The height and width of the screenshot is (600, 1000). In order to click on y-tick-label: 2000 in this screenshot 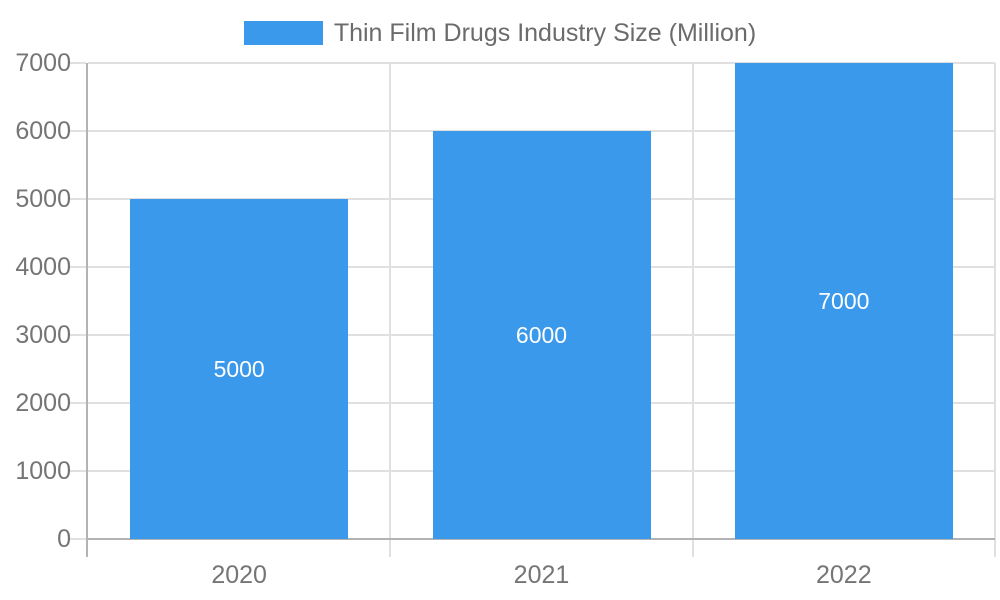, I will do `click(43, 403)`.